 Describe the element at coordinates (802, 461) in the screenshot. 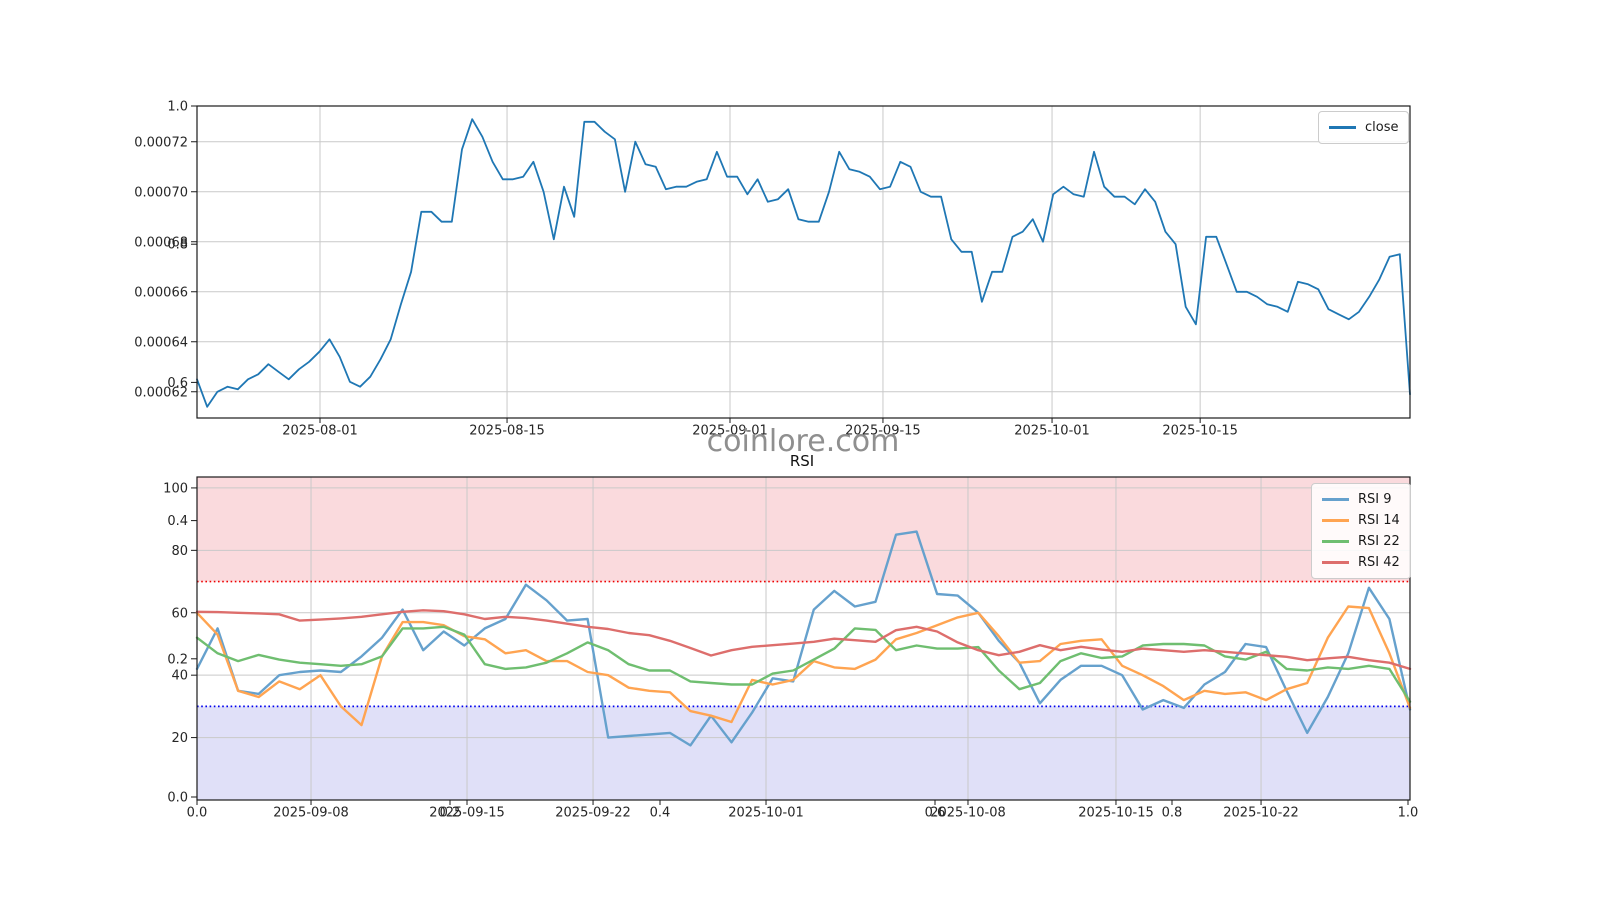

I see `rsi-chart-title: RSI` at that location.